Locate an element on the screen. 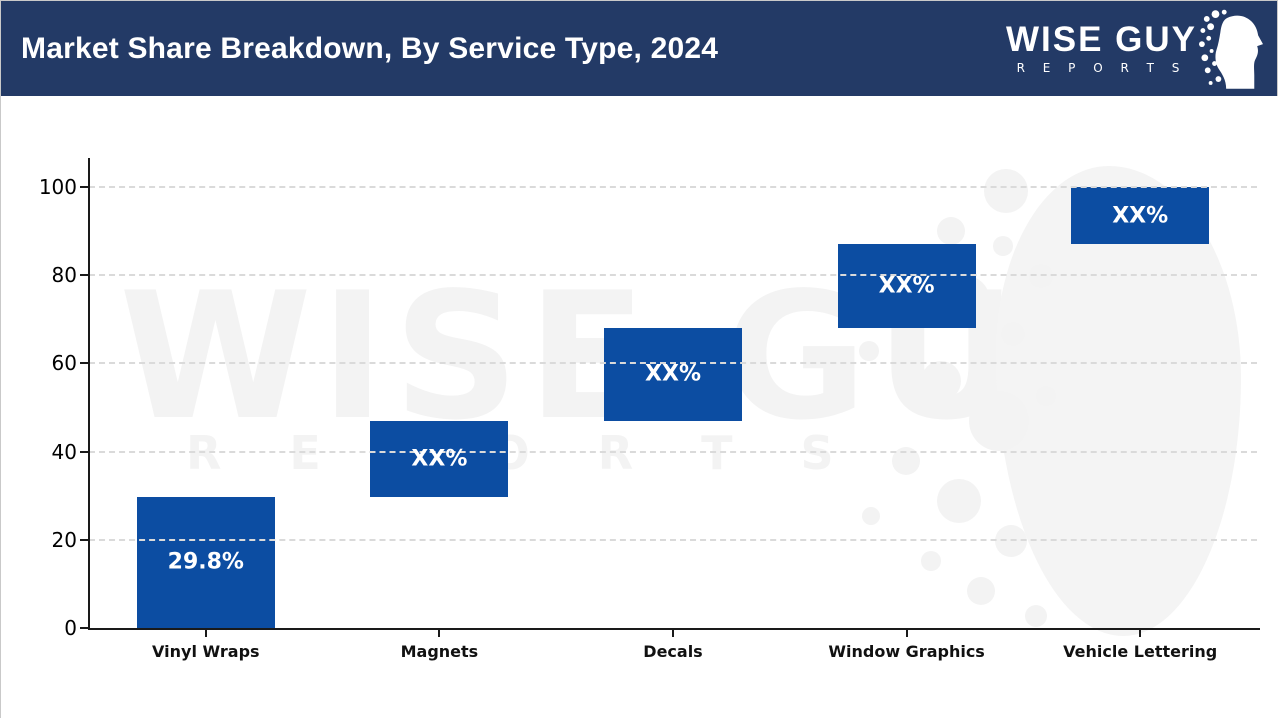 The width and height of the screenshot is (1280, 720). bar-magnets is located at coordinates (439, 458).